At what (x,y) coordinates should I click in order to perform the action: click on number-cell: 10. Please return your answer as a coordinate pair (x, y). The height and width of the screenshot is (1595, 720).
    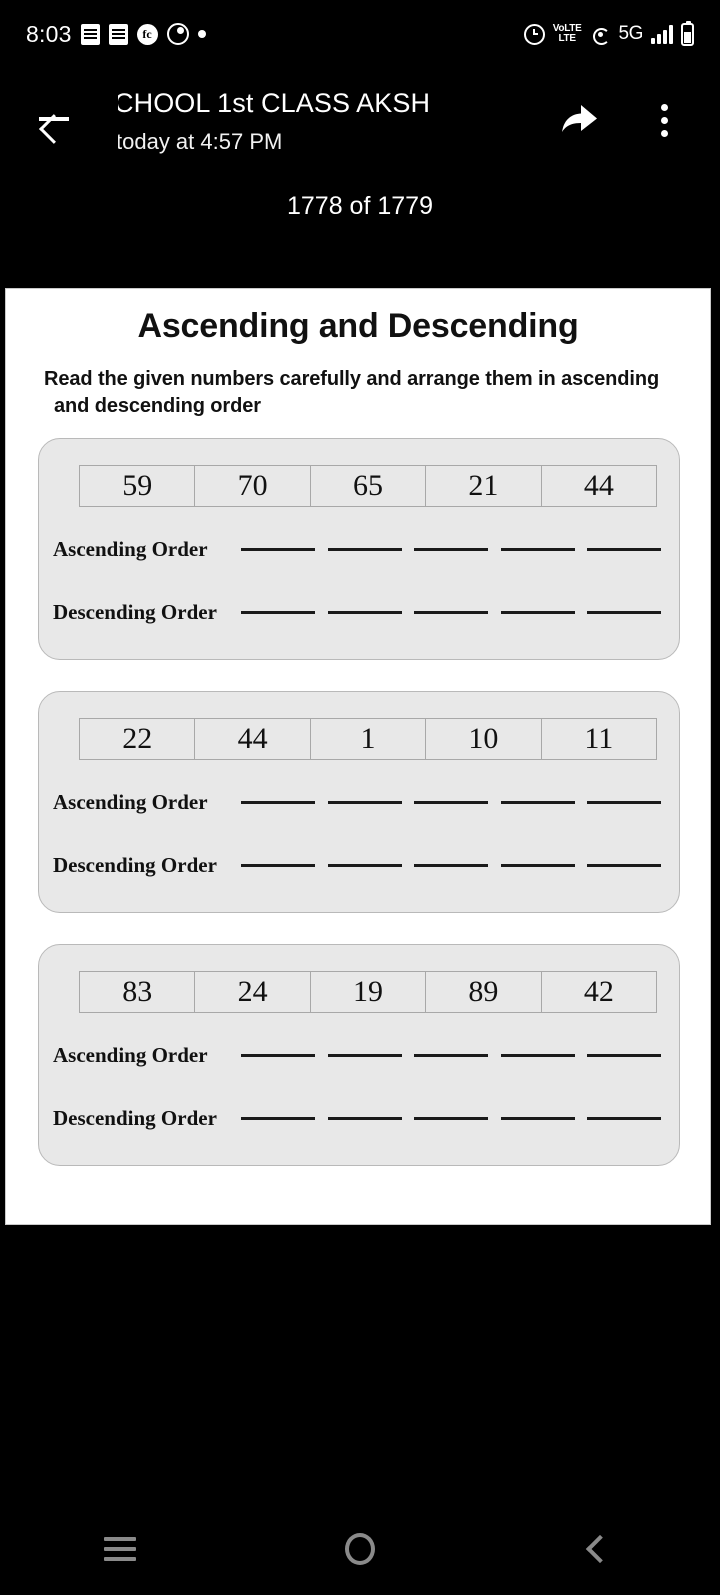
    Looking at the image, I should click on (484, 739).